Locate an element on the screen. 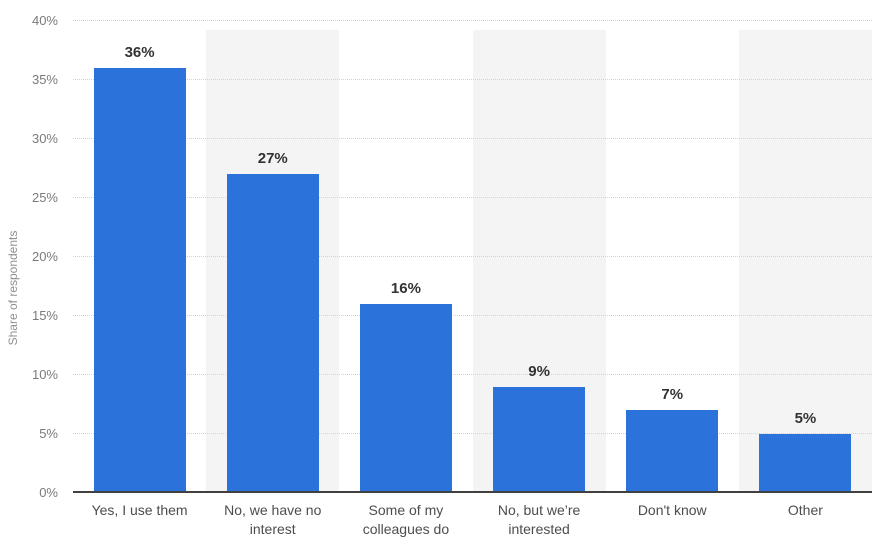 This screenshot has height=548, width=881. x-tick-label: Other is located at coordinates (805, 510).